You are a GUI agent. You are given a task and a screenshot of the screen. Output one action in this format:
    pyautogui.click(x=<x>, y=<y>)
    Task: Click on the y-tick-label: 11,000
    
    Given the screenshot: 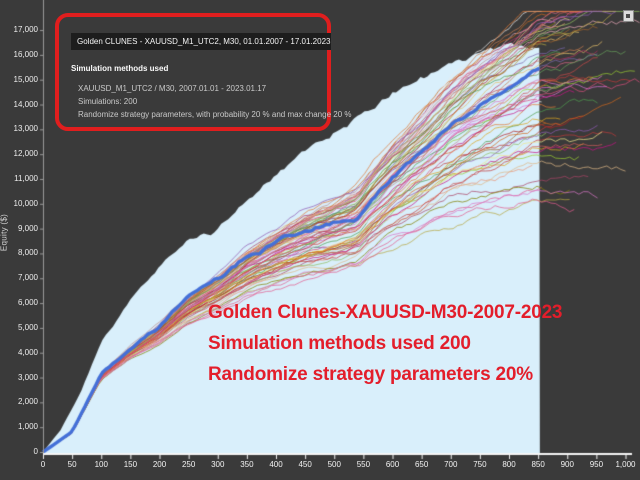 What is the action you would take?
    pyautogui.click(x=26, y=178)
    